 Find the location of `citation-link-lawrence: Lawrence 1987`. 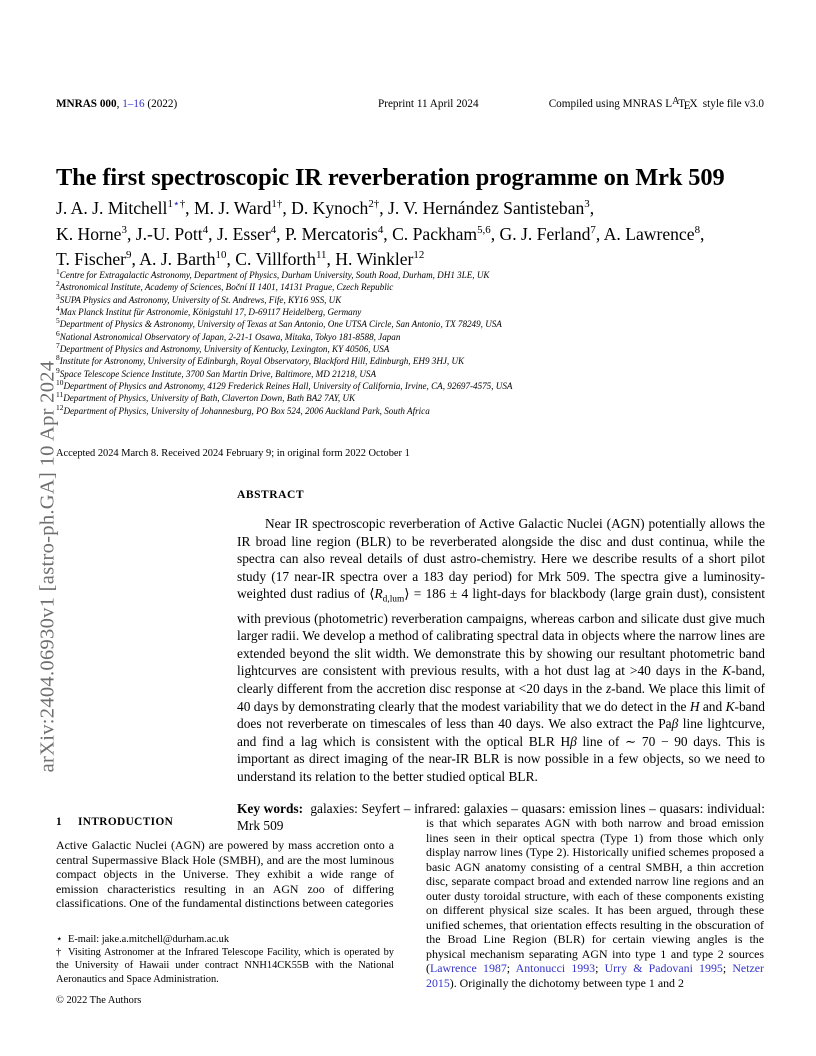

citation-link-lawrence: Lawrence 1987 is located at coordinates (468, 968).